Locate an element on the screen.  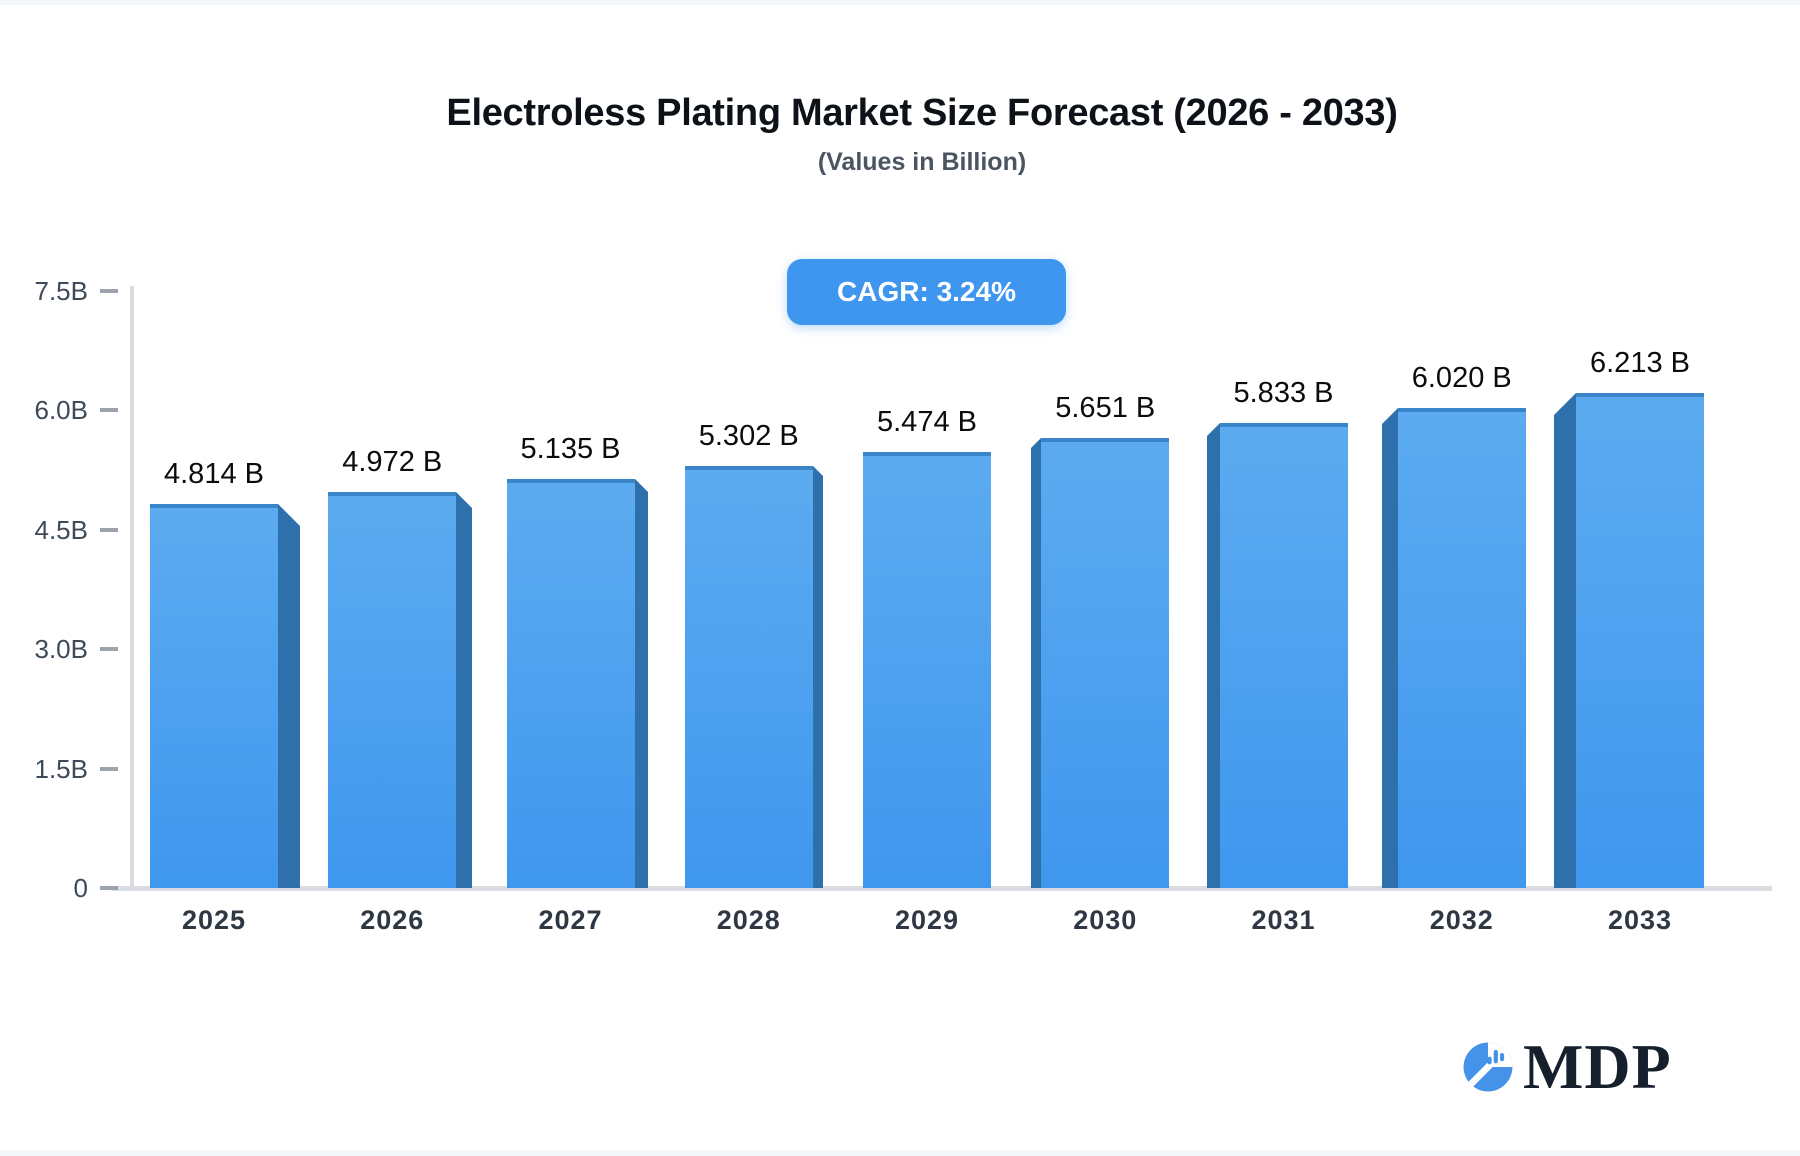
bar-2033 is located at coordinates (1640, 640).